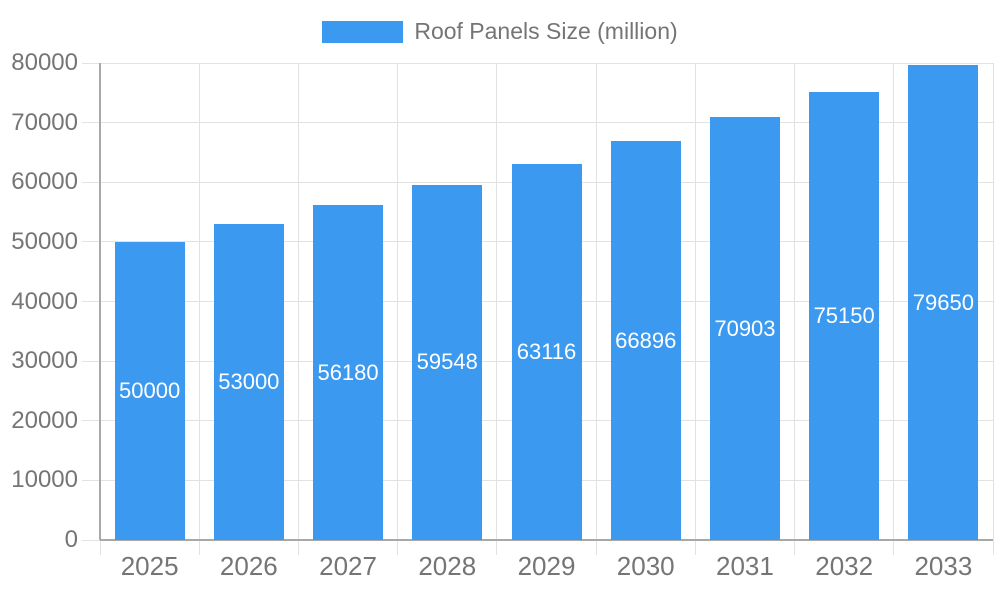 This screenshot has width=1000, height=600. What do you see at coordinates (44, 361) in the screenshot?
I see `y-tick-label: 30000` at bounding box center [44, 361].